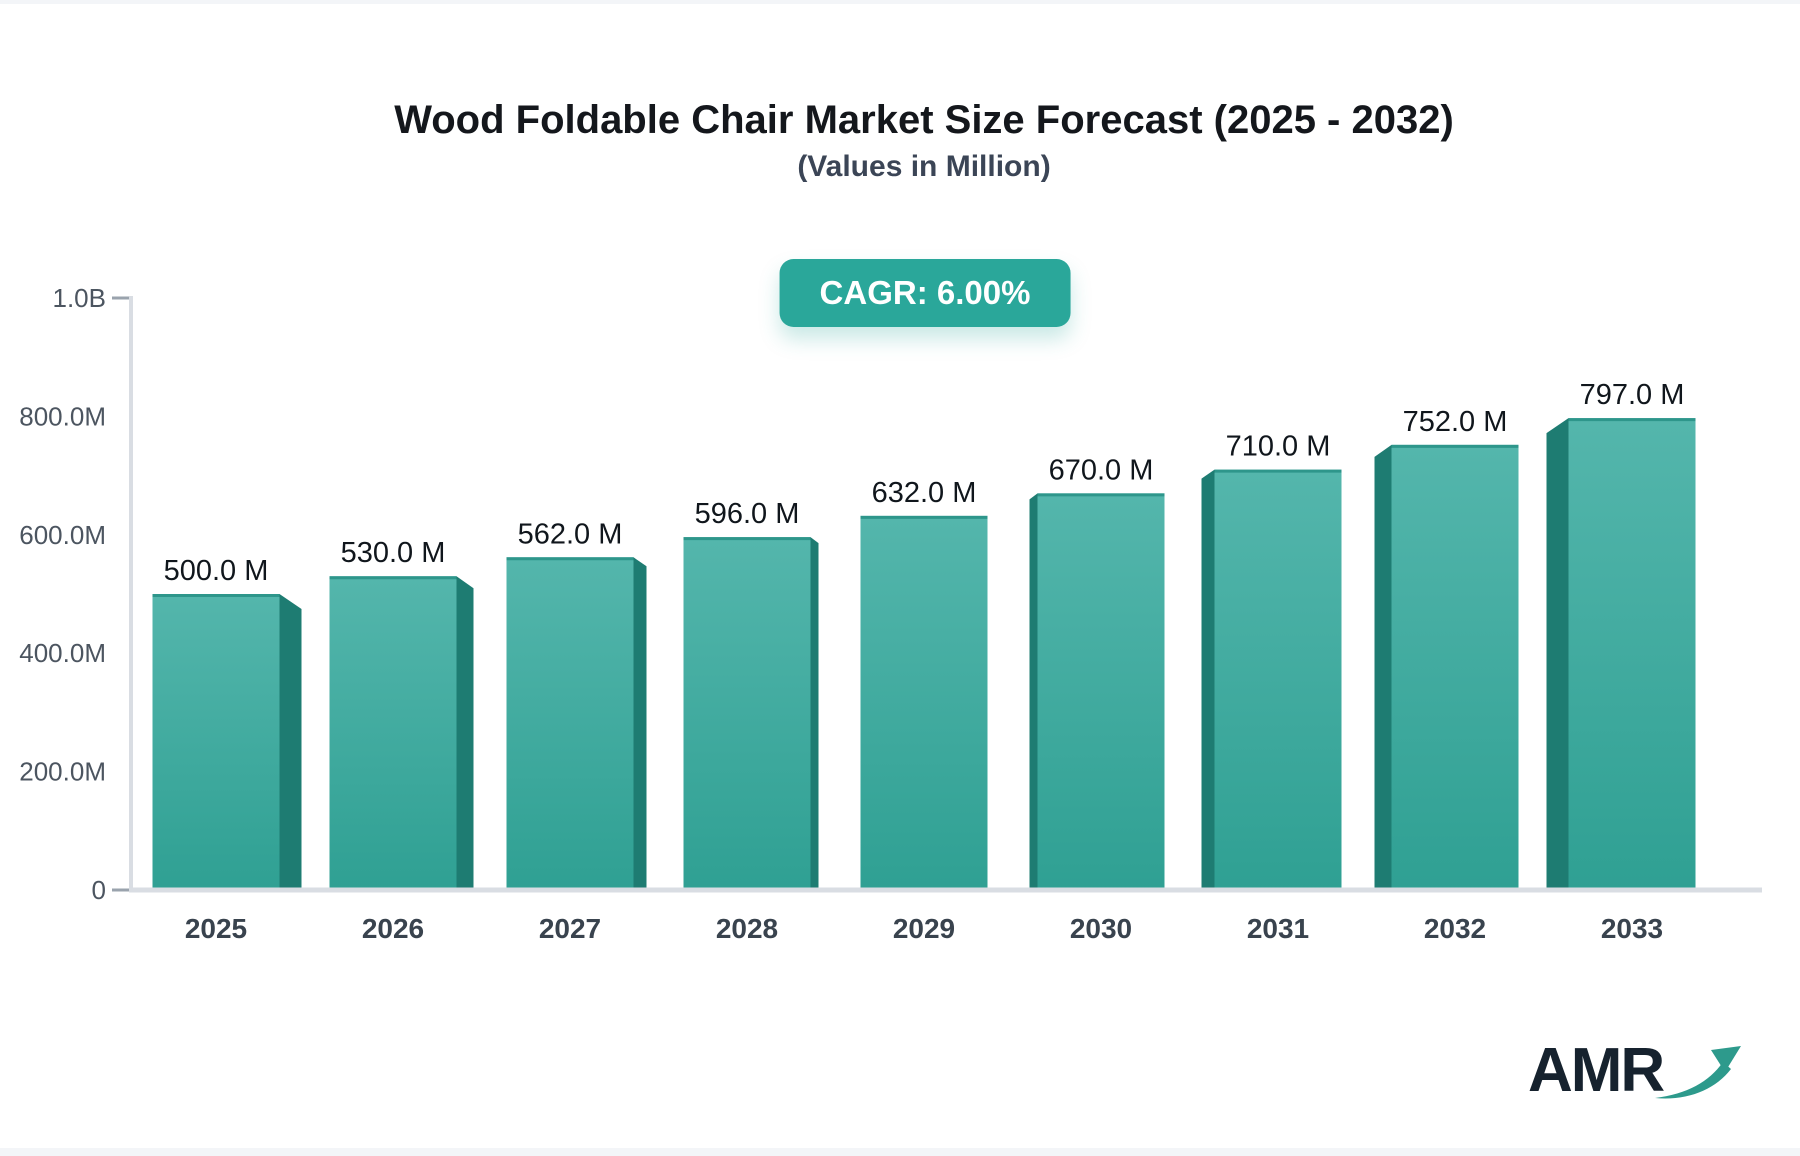  Describe the element at coordinates (570, 928) in the screenshot. I see `category-label: 2027` at that location.